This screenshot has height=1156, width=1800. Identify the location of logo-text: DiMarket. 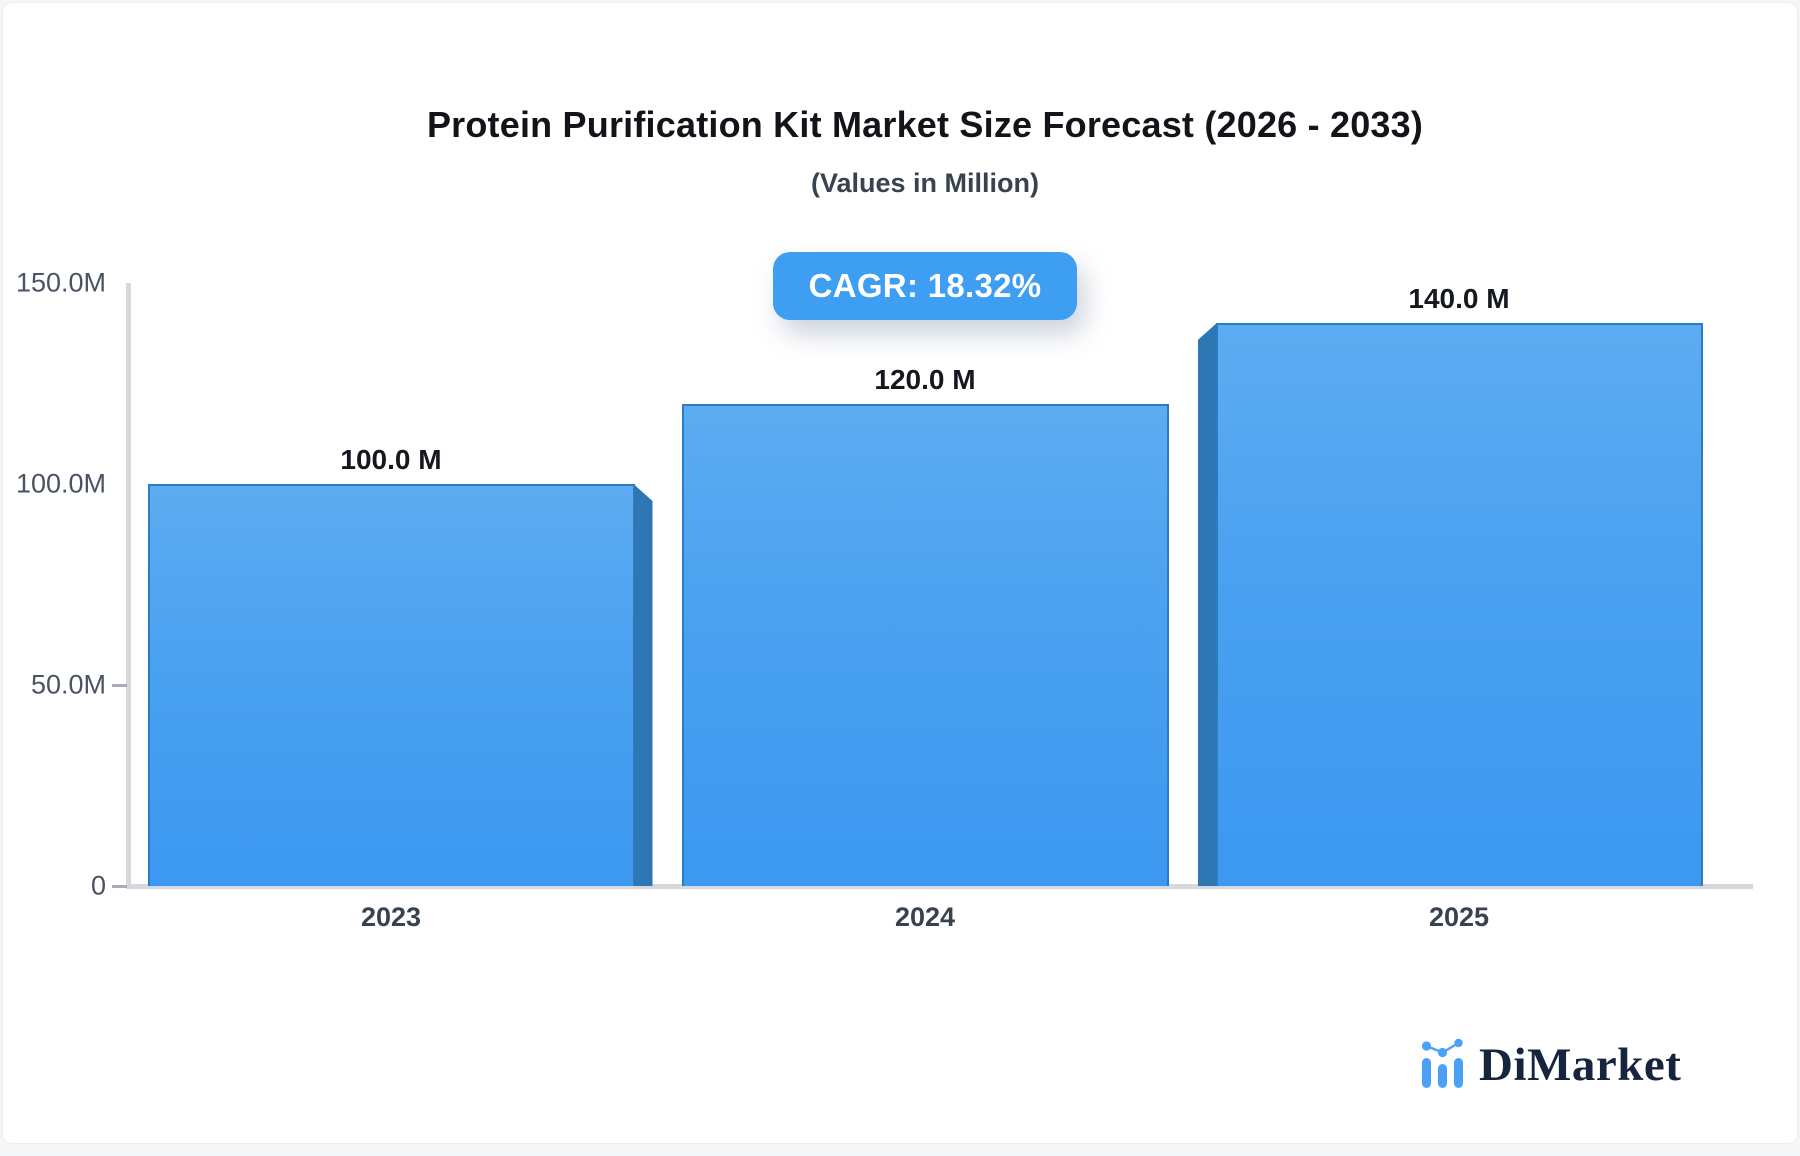
(1580, 1065).